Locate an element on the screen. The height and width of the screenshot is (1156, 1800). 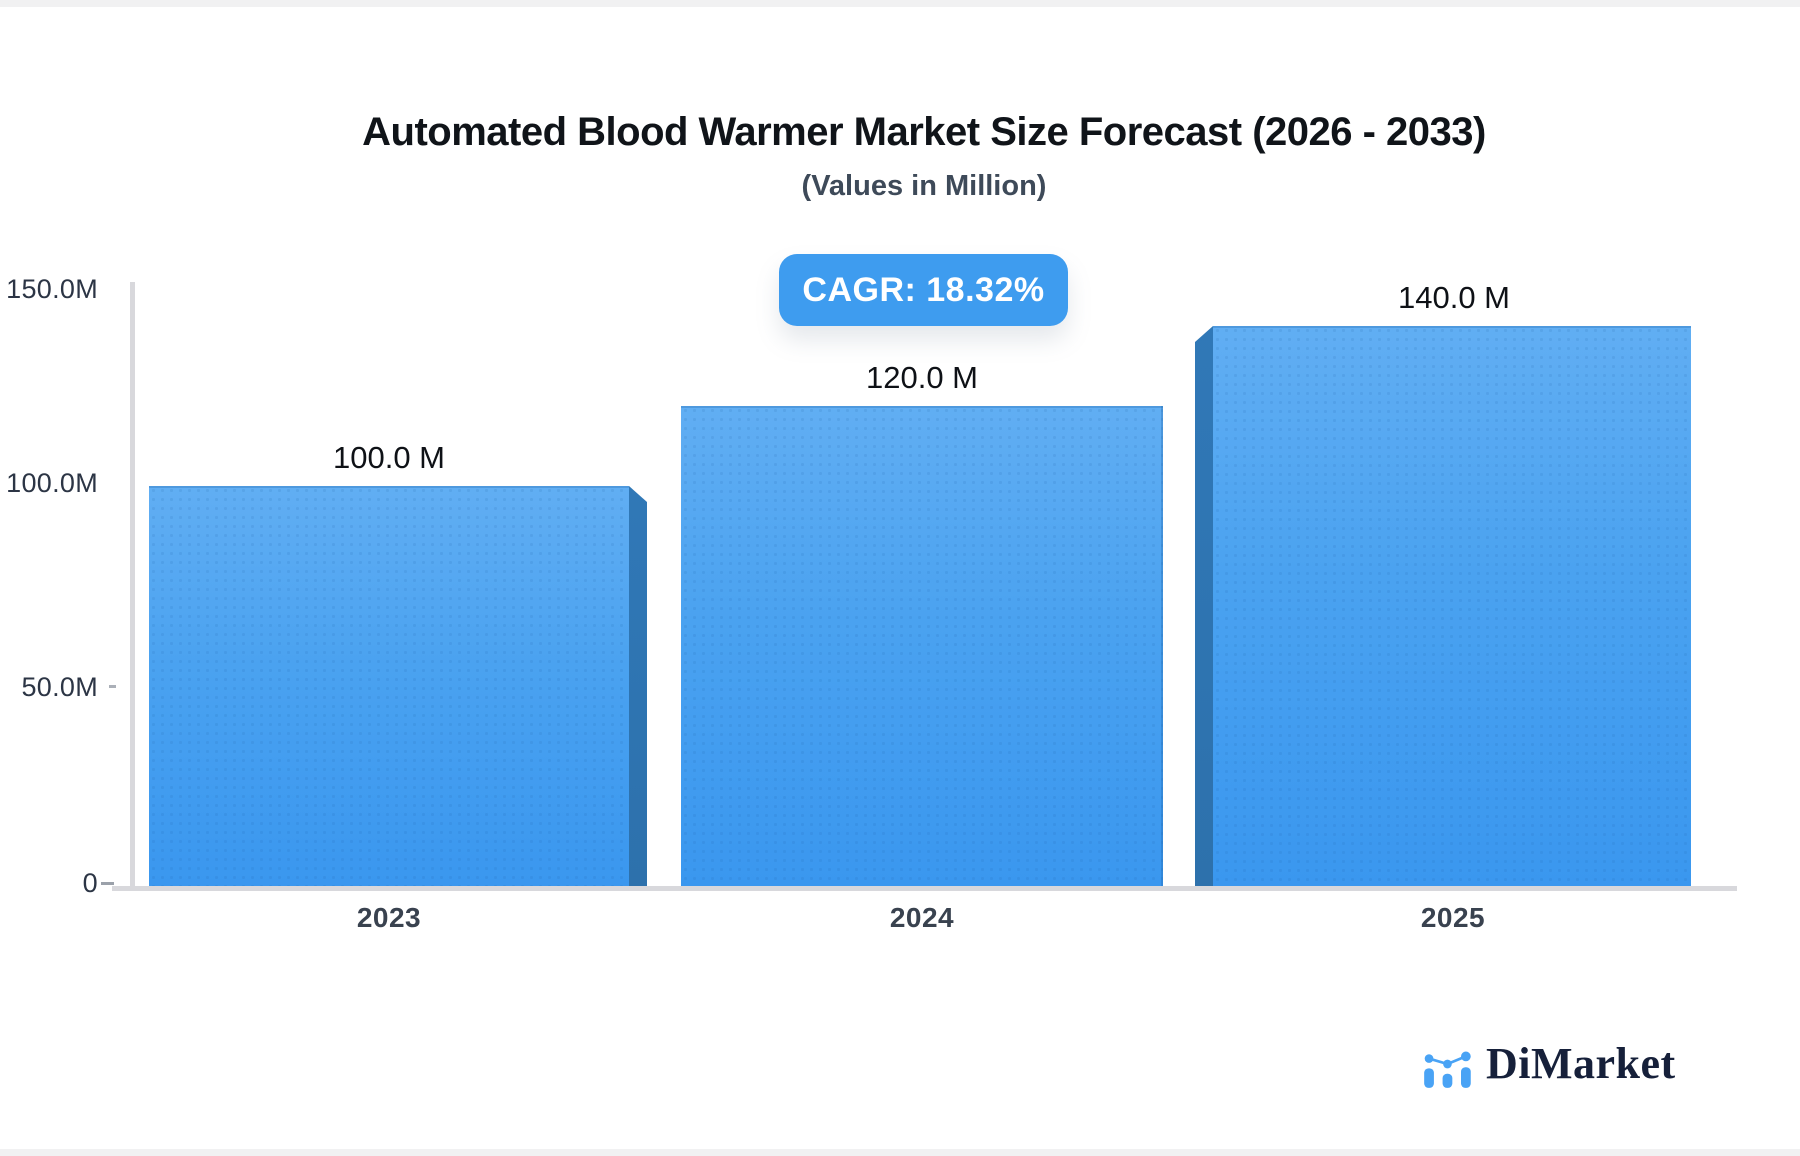
x-tick-label-2025: 2025 is located at coordinates (1453, 917).